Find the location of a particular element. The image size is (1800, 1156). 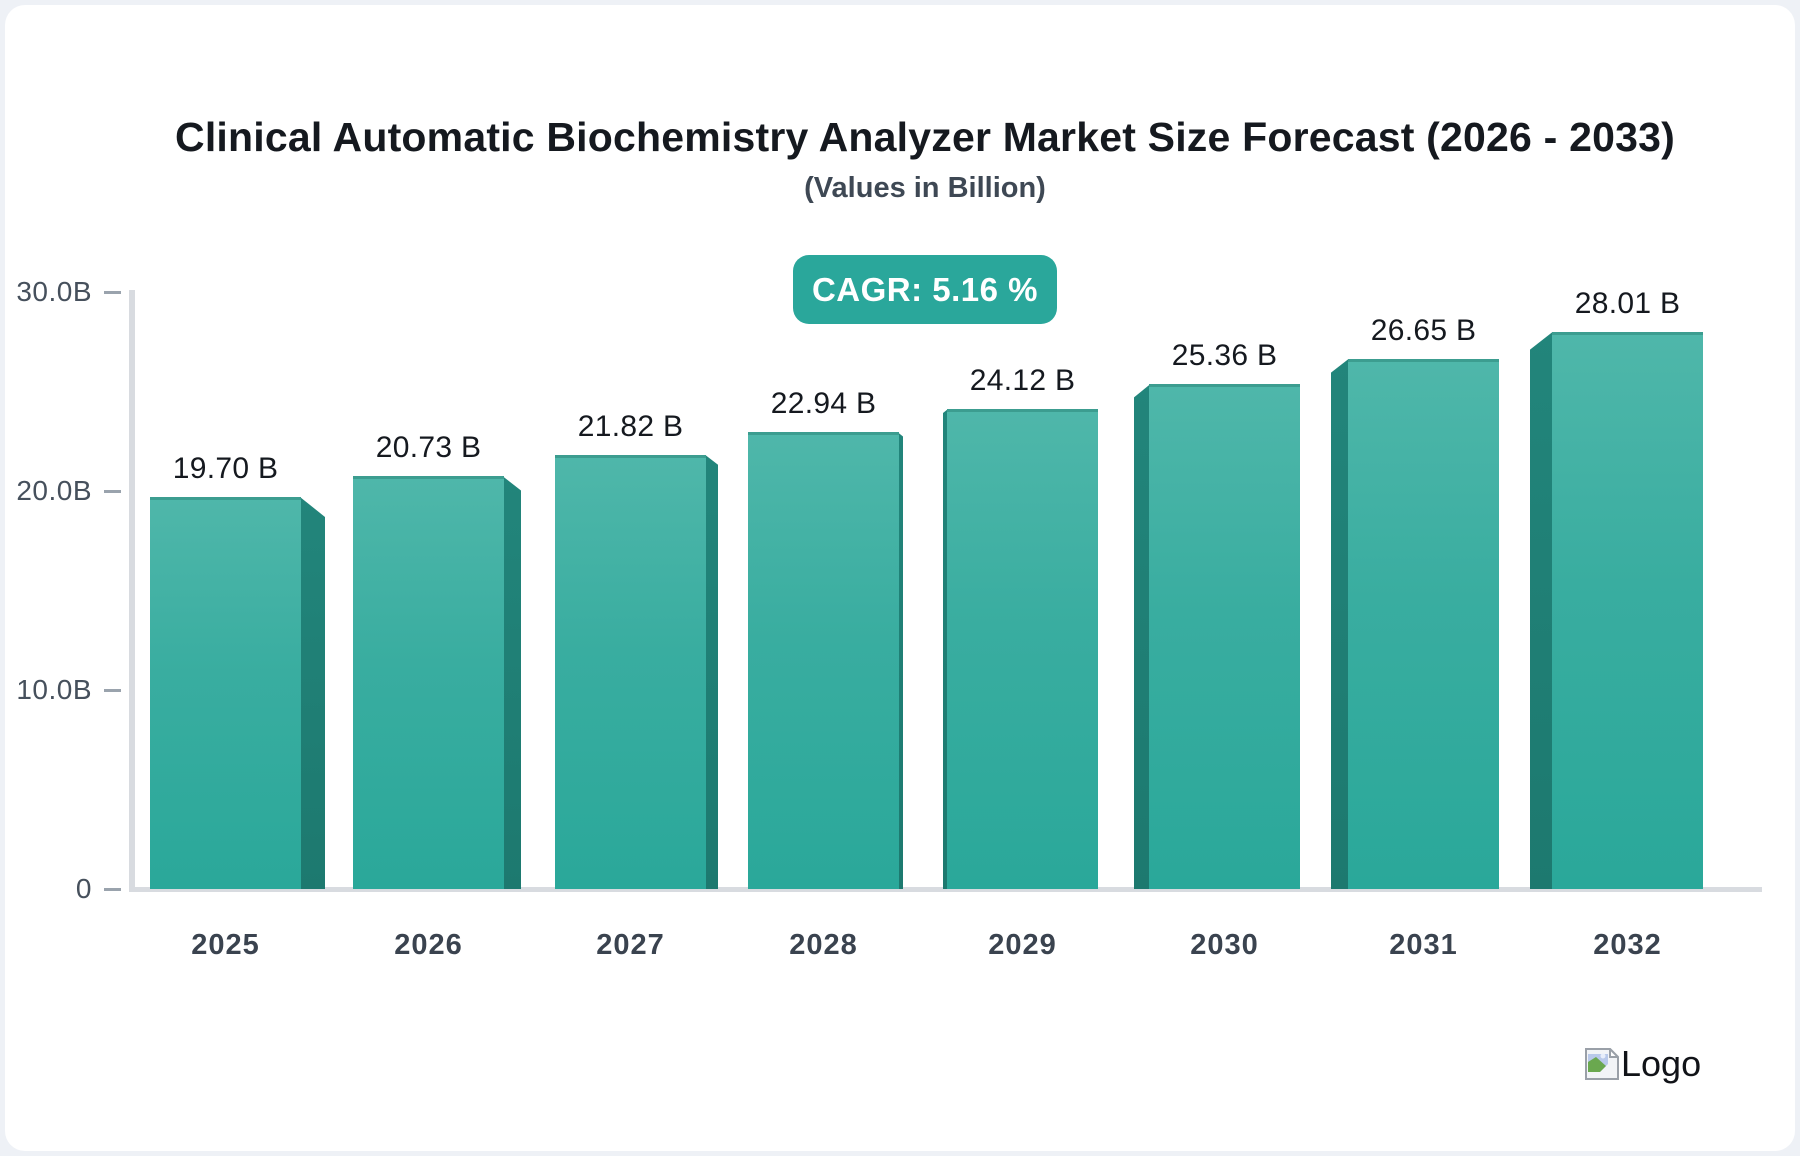

y-tick-label: 20.0B is located at coordinates (54, 490).